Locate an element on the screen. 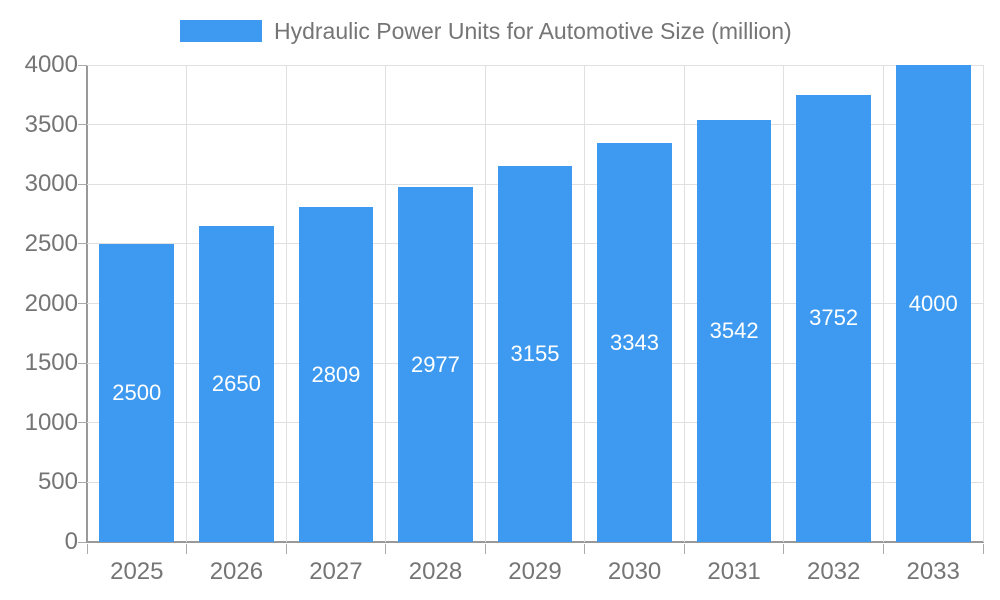 Image resolution: width=1000 pixels, height=600 pixels. bar-2031: 3542 is located at coordinates (734, 330).